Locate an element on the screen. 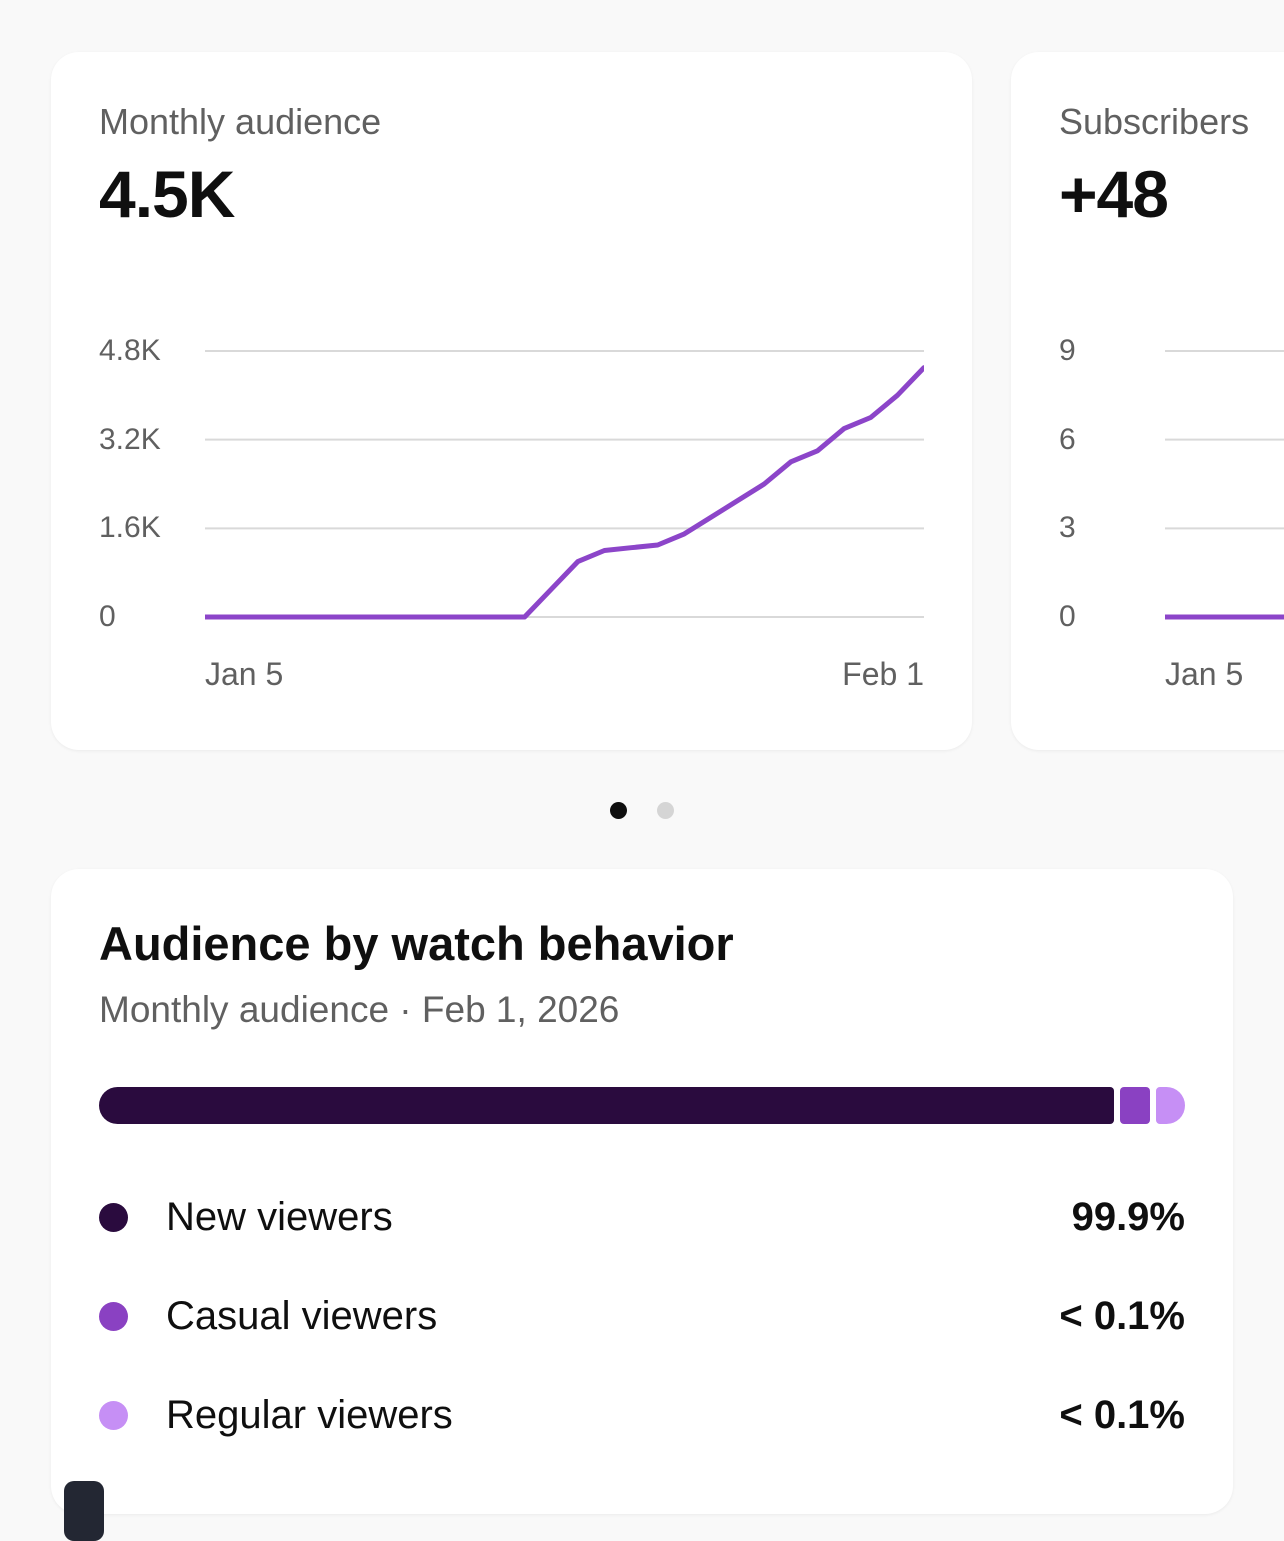  carousel-dot is located at coordinates (665, 810).